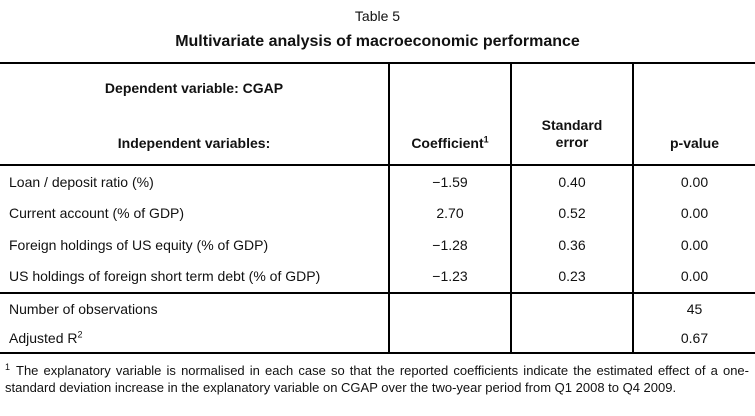 The image size is (755, 416). I want to click on footnote-marker: 1, so click(8, 366).